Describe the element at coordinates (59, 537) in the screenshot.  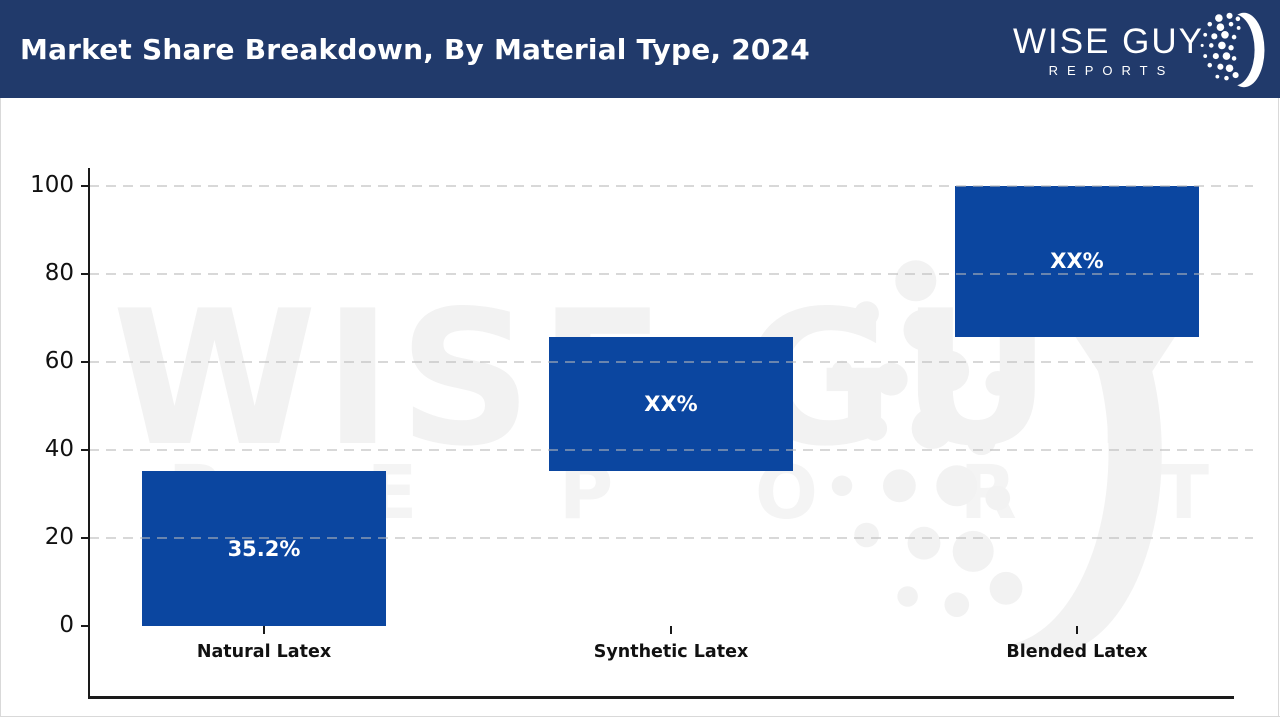
I see `y-tick-label: 20` at that location.